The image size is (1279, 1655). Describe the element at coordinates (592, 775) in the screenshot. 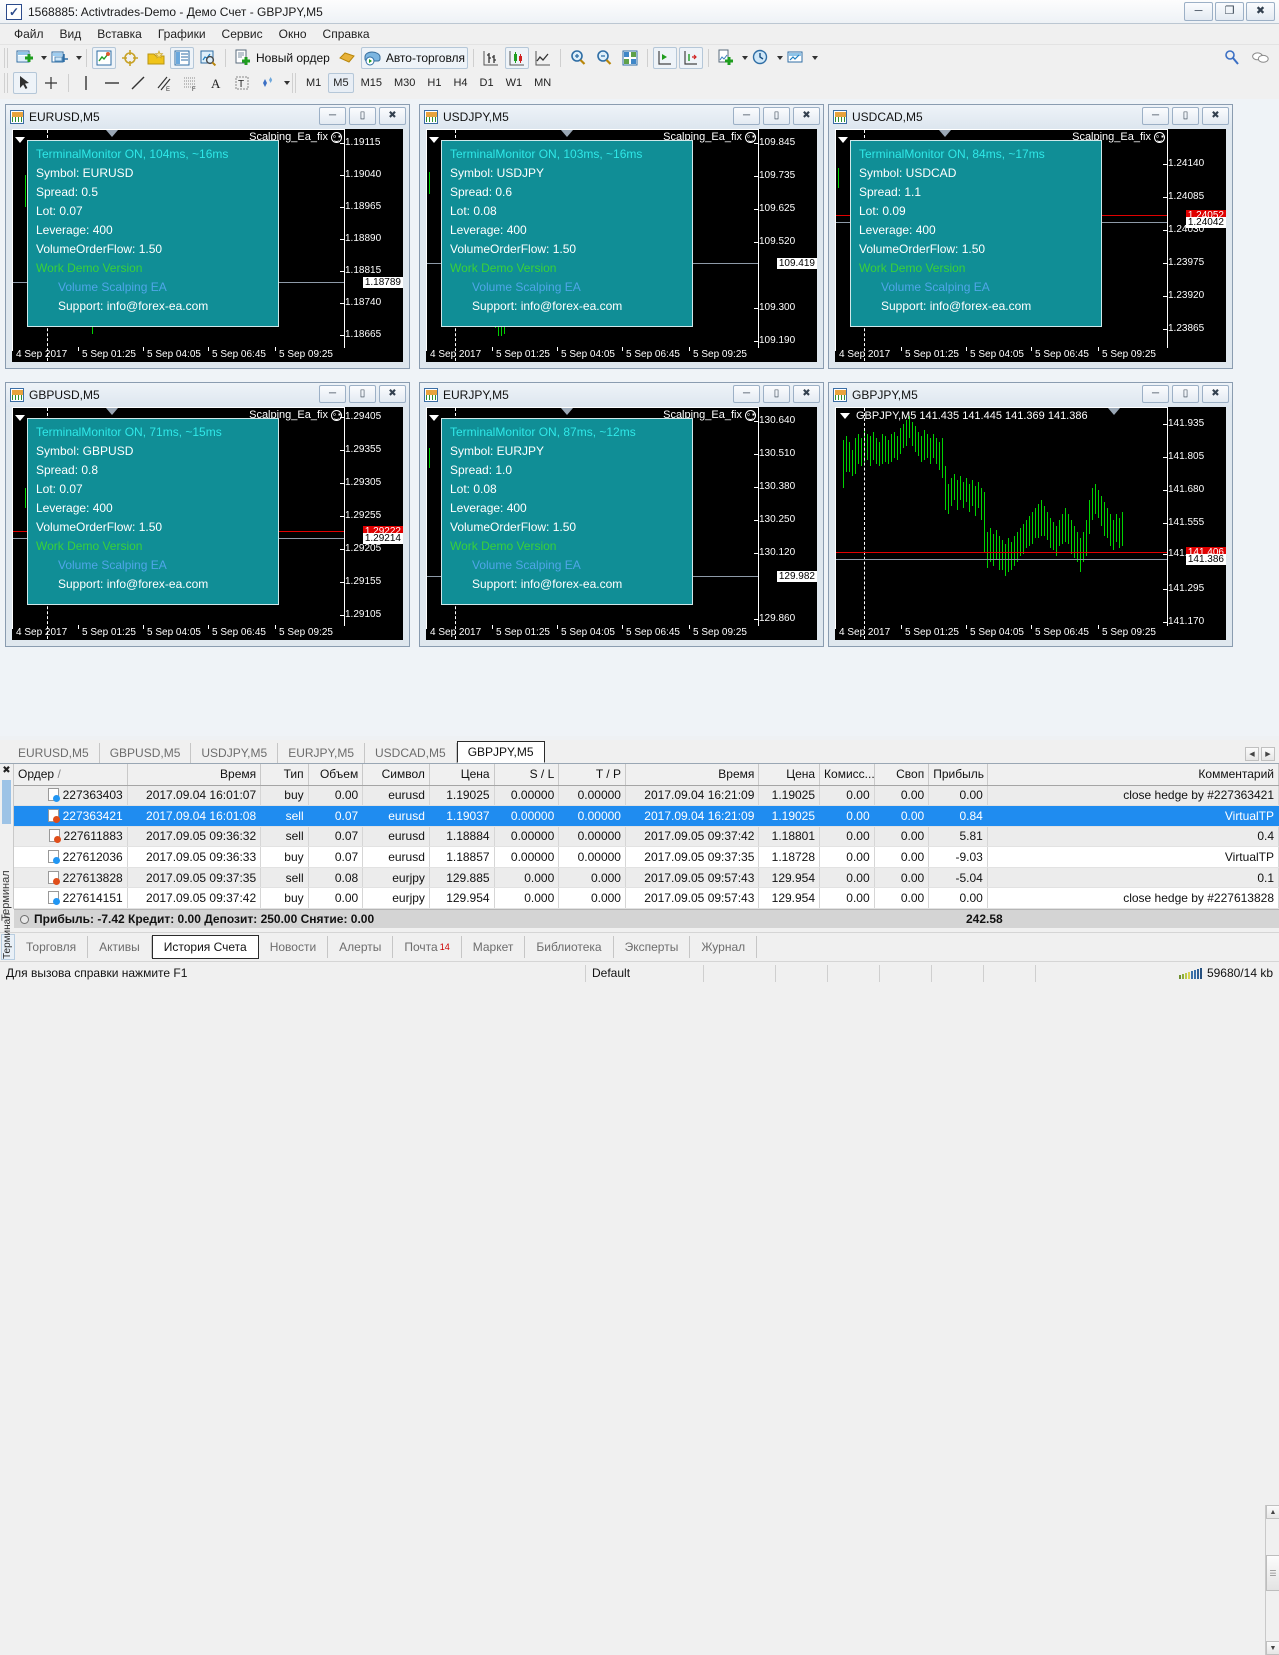

I see `col-tp: T / P` at that location.